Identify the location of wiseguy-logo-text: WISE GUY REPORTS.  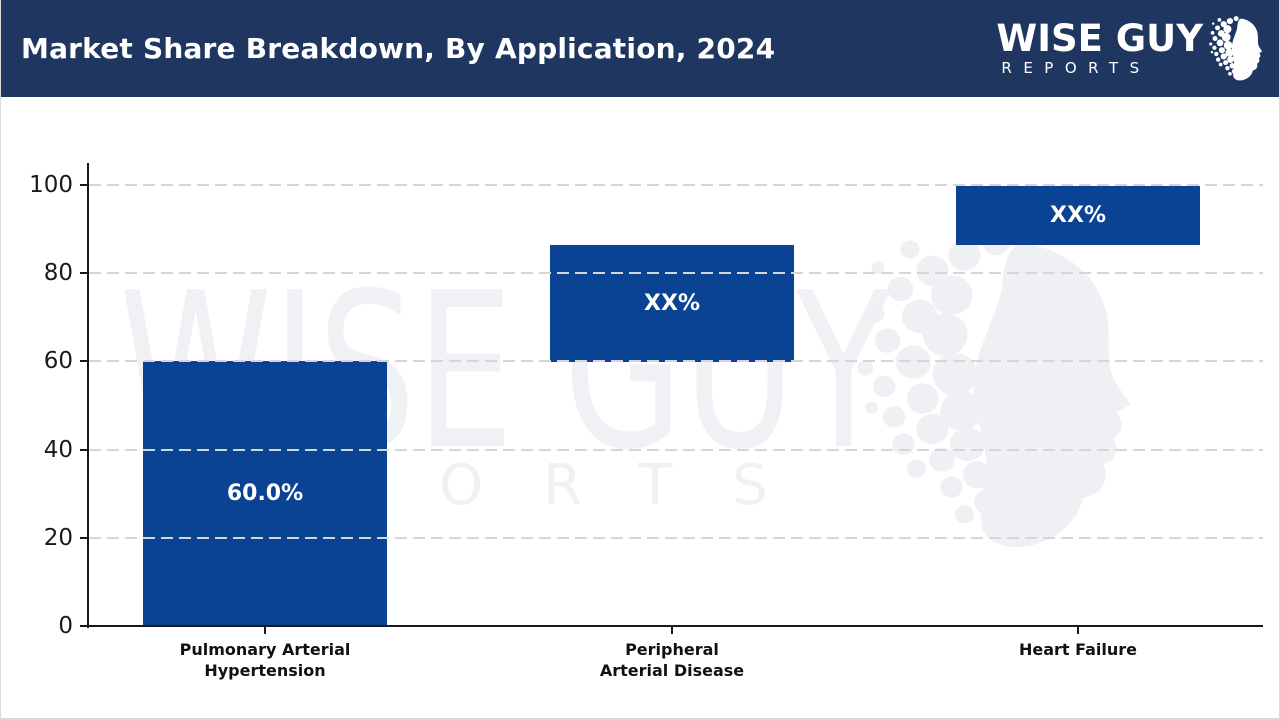
(1099, 47).